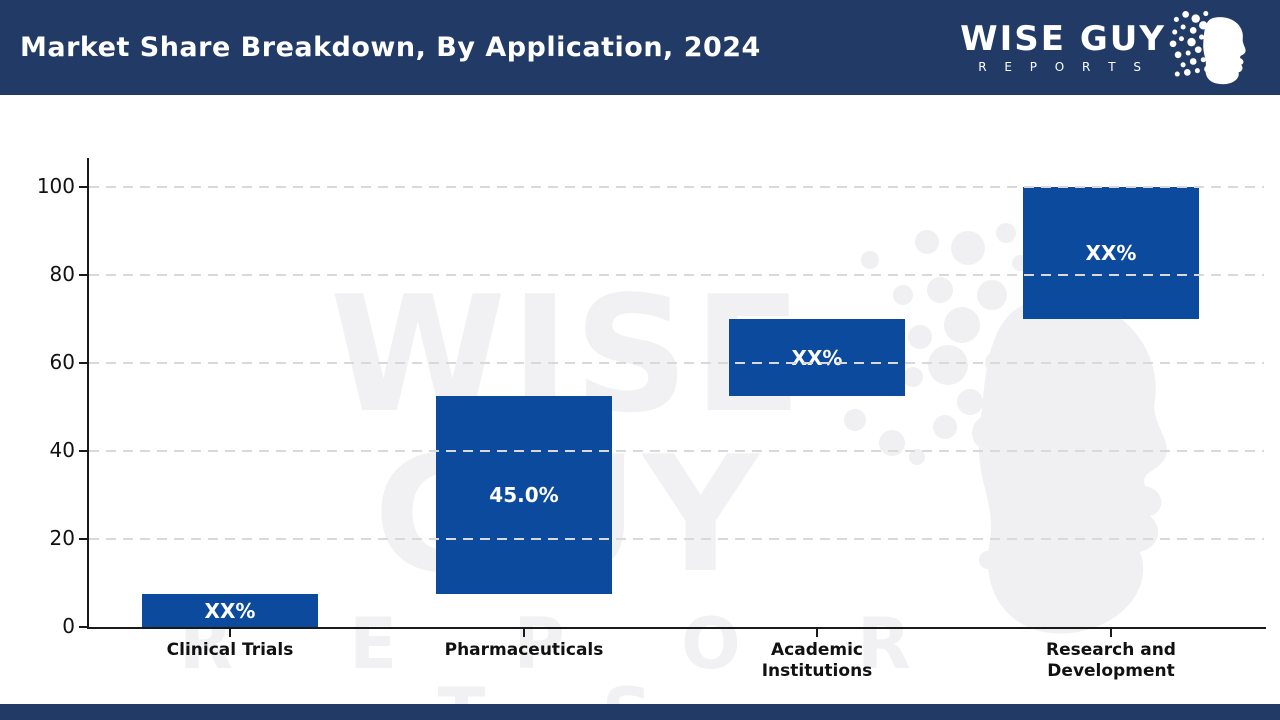  I want to click on bar-value-label: 45.0%, so click(524, 495).